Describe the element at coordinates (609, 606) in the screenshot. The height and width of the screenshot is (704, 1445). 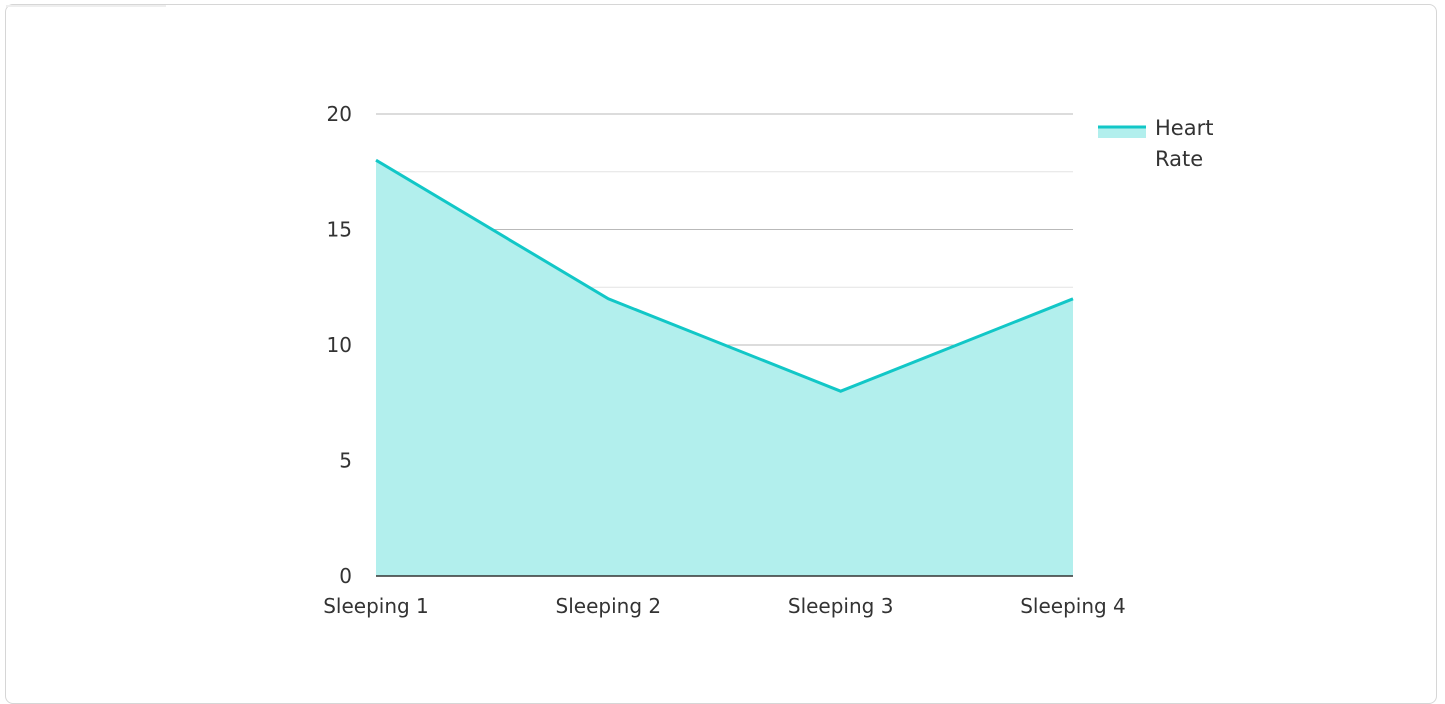
I see `x-tick-label: Sleeping 2` at that location.